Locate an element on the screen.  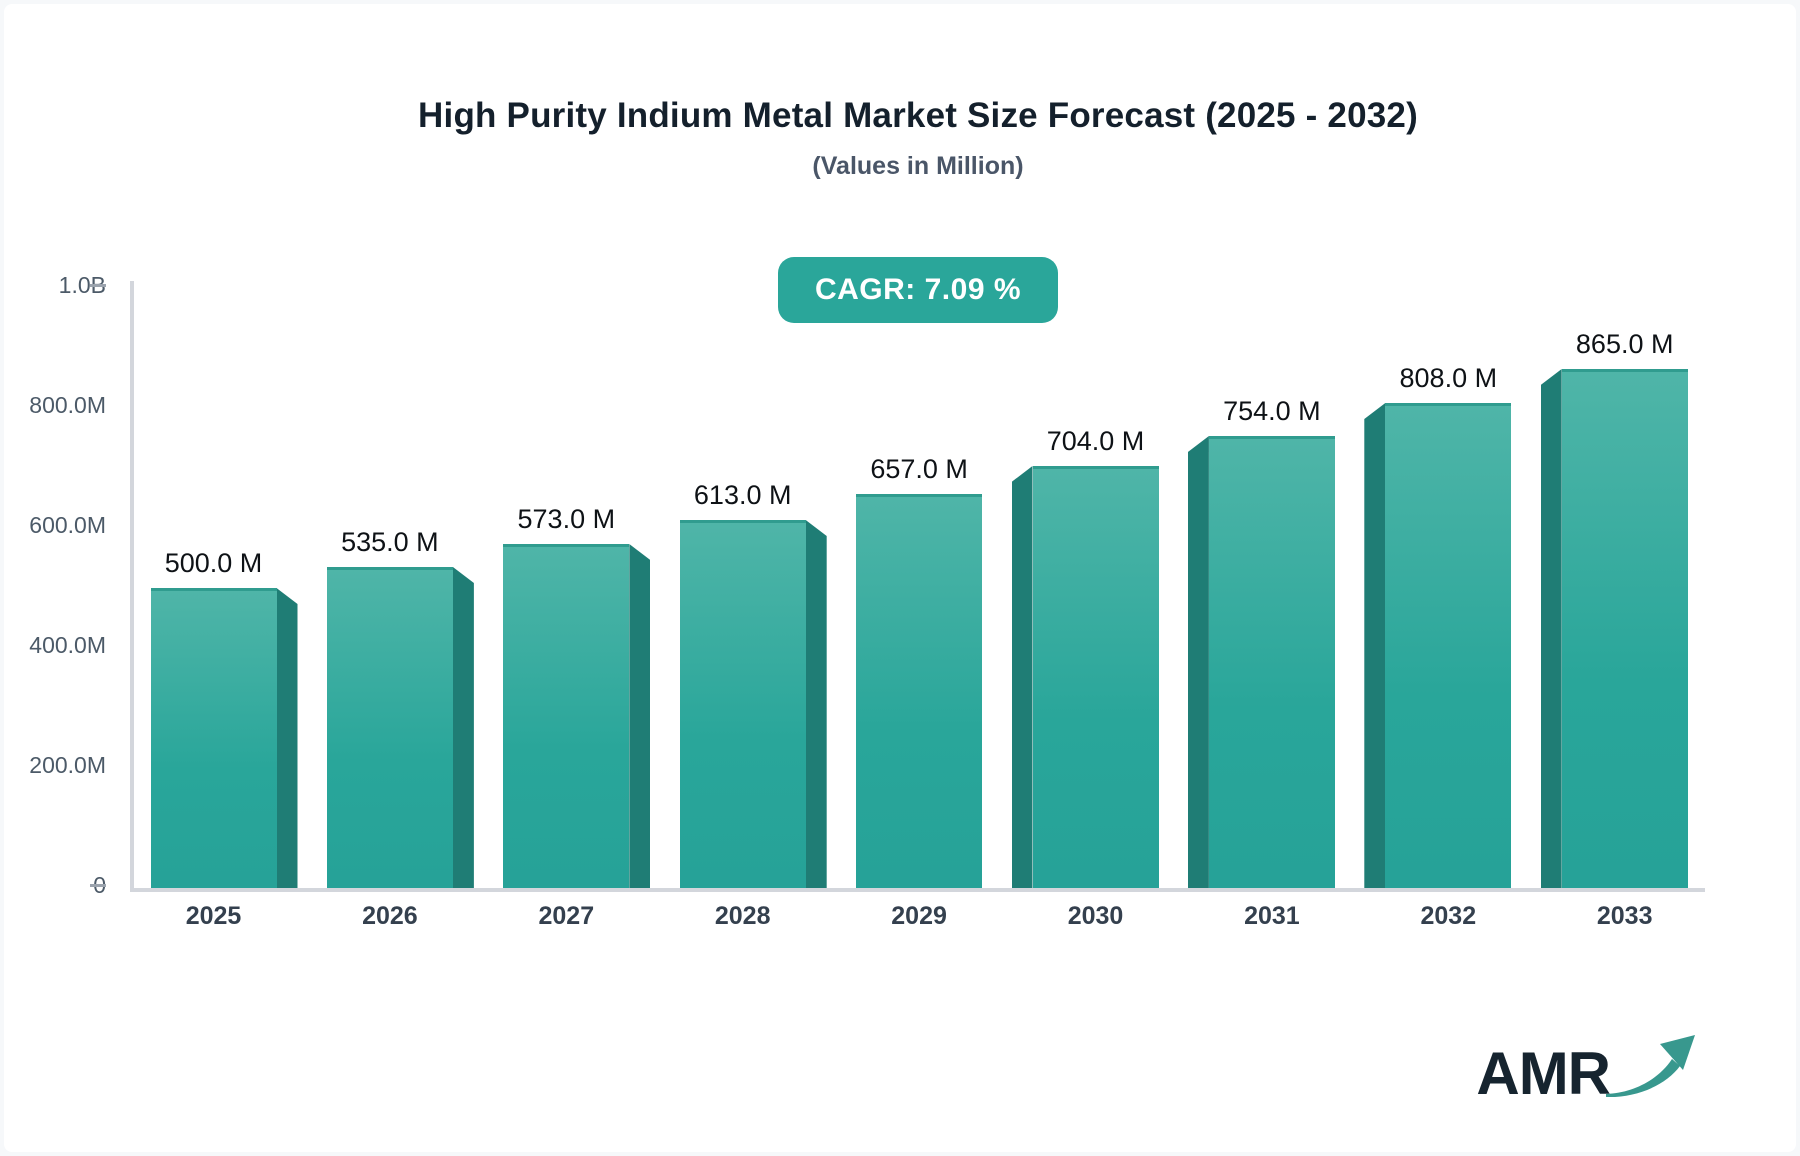
x-tick-label: 2026 is located at coordinates (390, 916).